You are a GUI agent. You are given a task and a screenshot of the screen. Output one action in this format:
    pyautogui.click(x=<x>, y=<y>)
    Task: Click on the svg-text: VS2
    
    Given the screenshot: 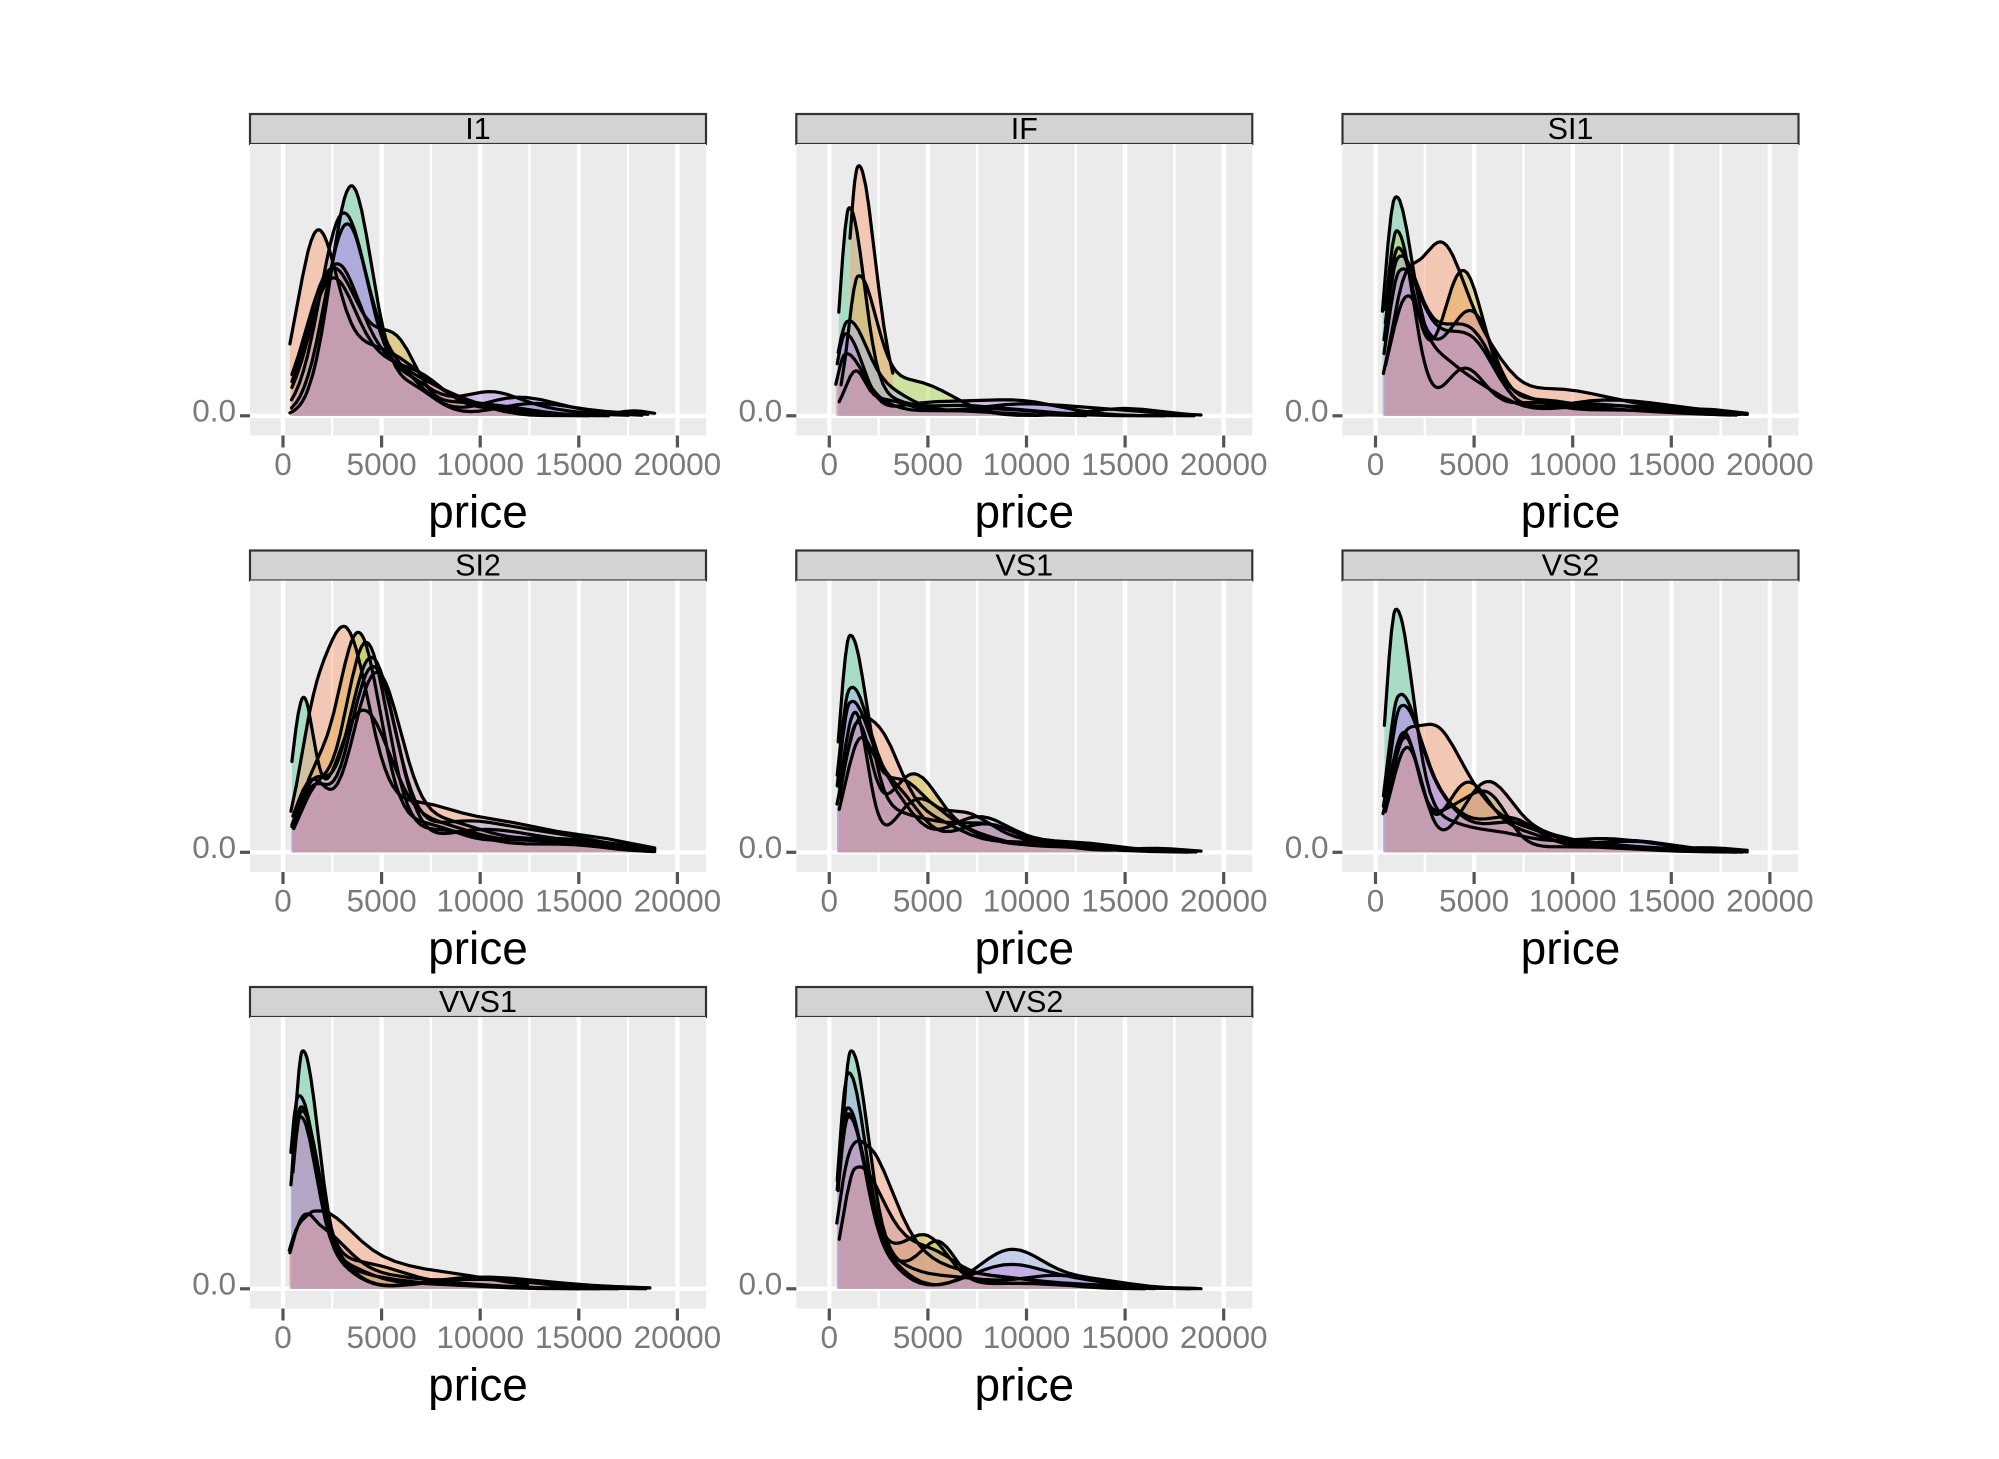 What is the action you would take?
    pyautogui.click(x=1571, y=566)
    